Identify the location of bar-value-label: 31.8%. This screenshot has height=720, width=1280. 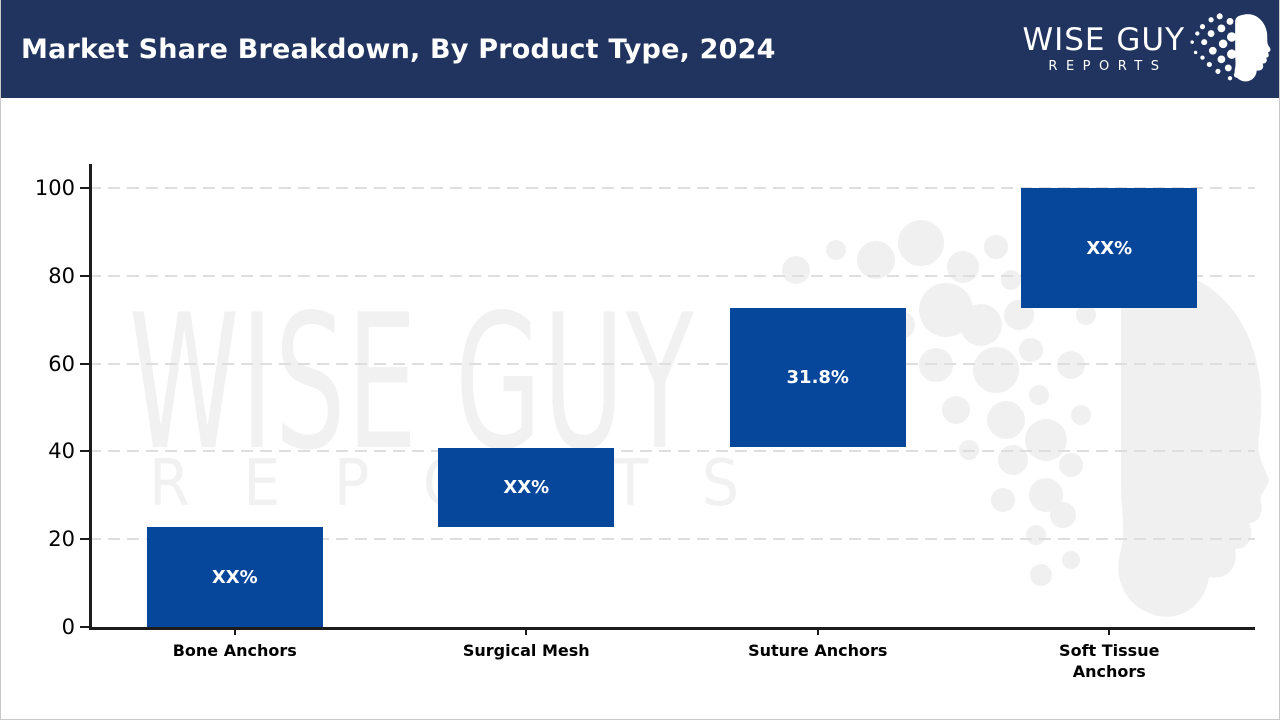
(817, 378).